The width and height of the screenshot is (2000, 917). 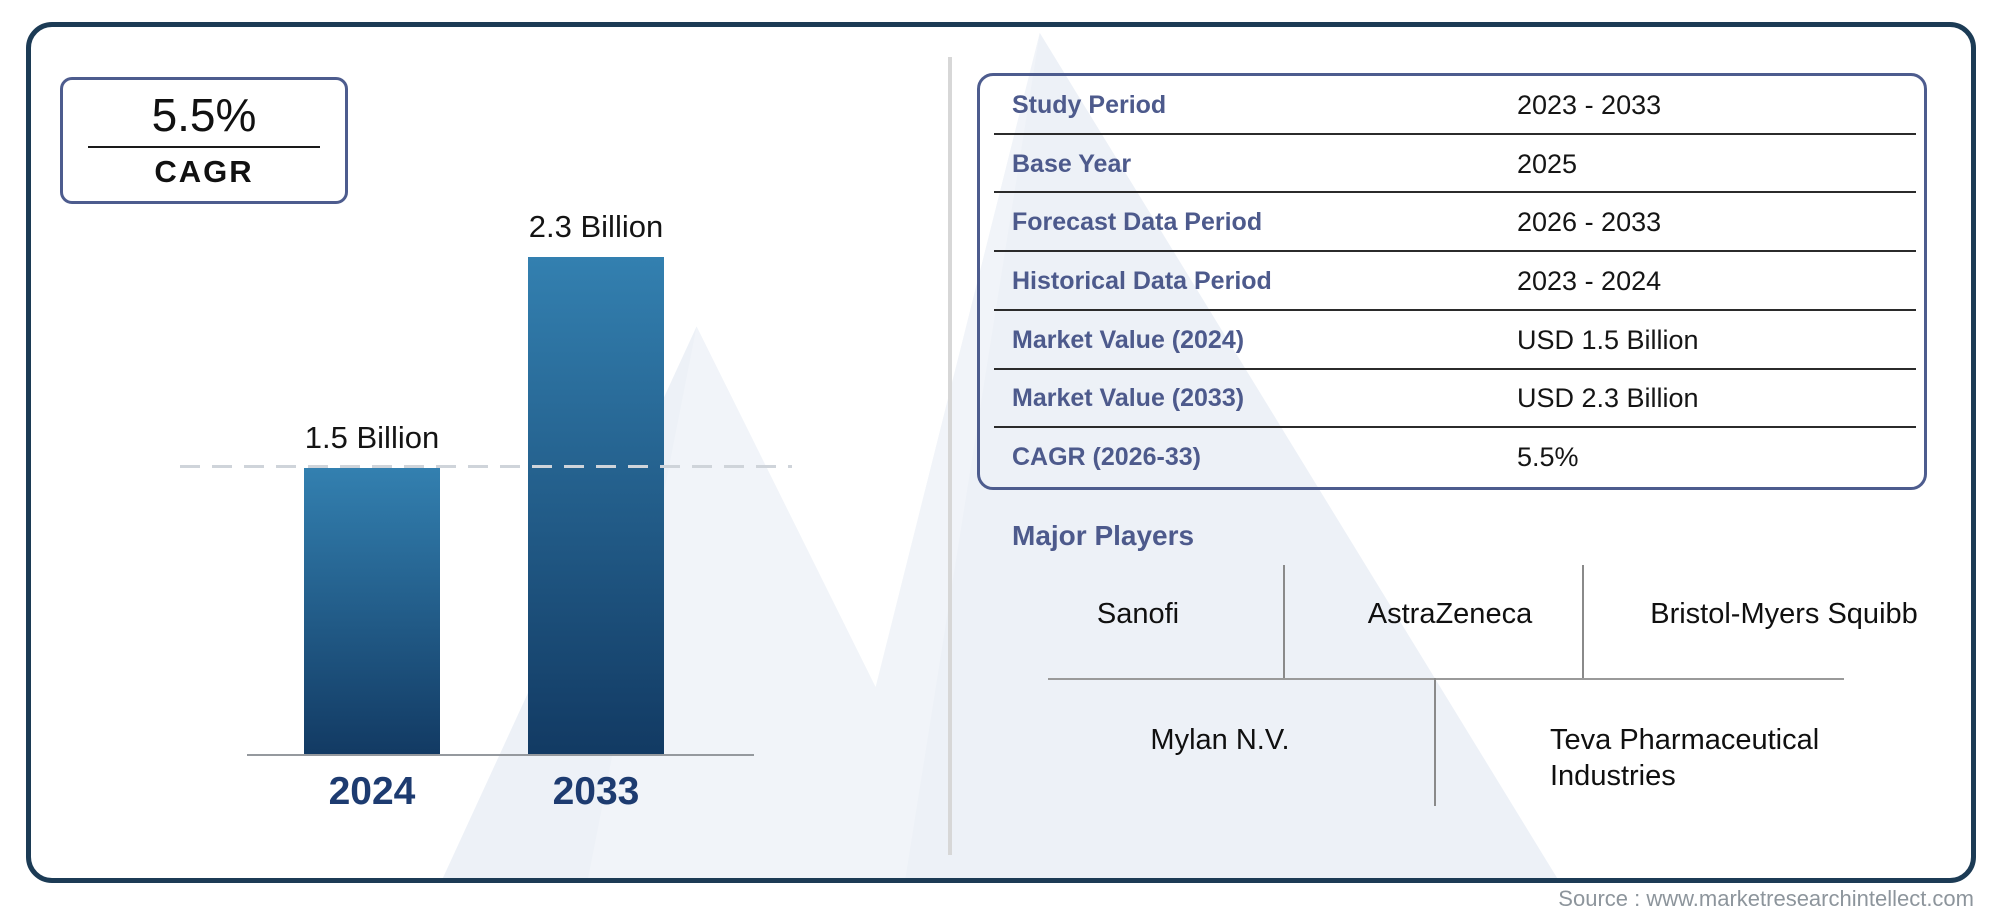 What do you see at coordinates (596, 226) in the screenshot?
I see `bar-value-label-2033: 2.3 Billion` at bounding box center [596, 226].